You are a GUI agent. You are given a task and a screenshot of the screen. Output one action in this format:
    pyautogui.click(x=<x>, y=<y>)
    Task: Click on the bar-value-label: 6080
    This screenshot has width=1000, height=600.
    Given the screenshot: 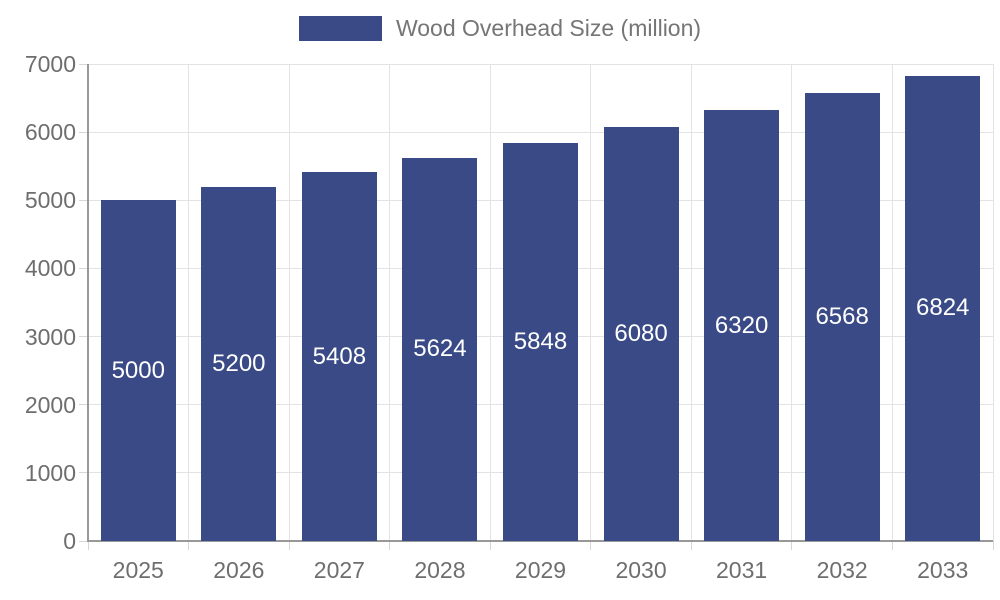 What is the action you would take?
    pyautogui.click(x=641, y=333)
    